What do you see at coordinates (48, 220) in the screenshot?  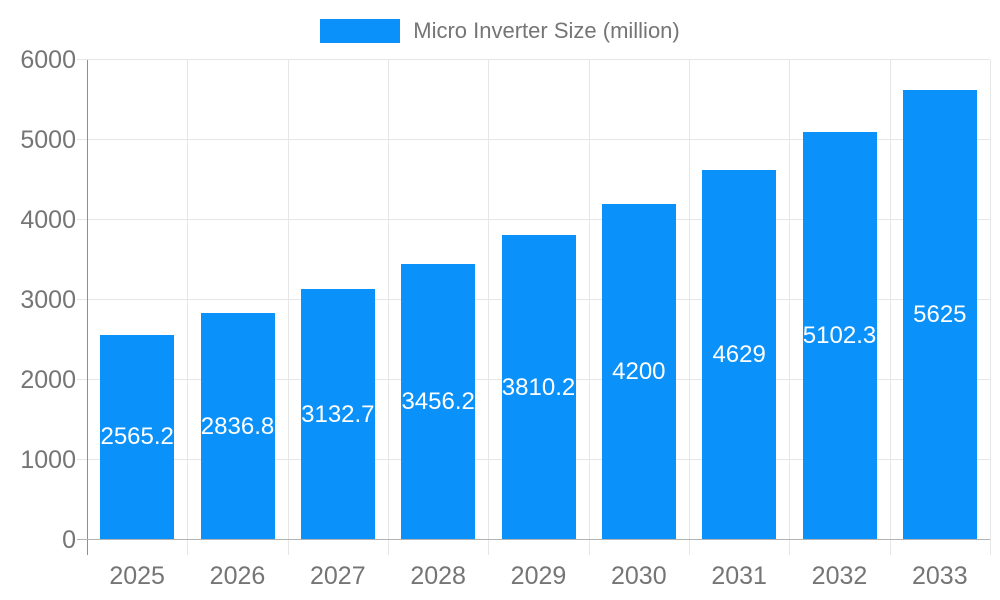 I see `y-axis-tick-label: 4000` at bounding box center [48, 220].